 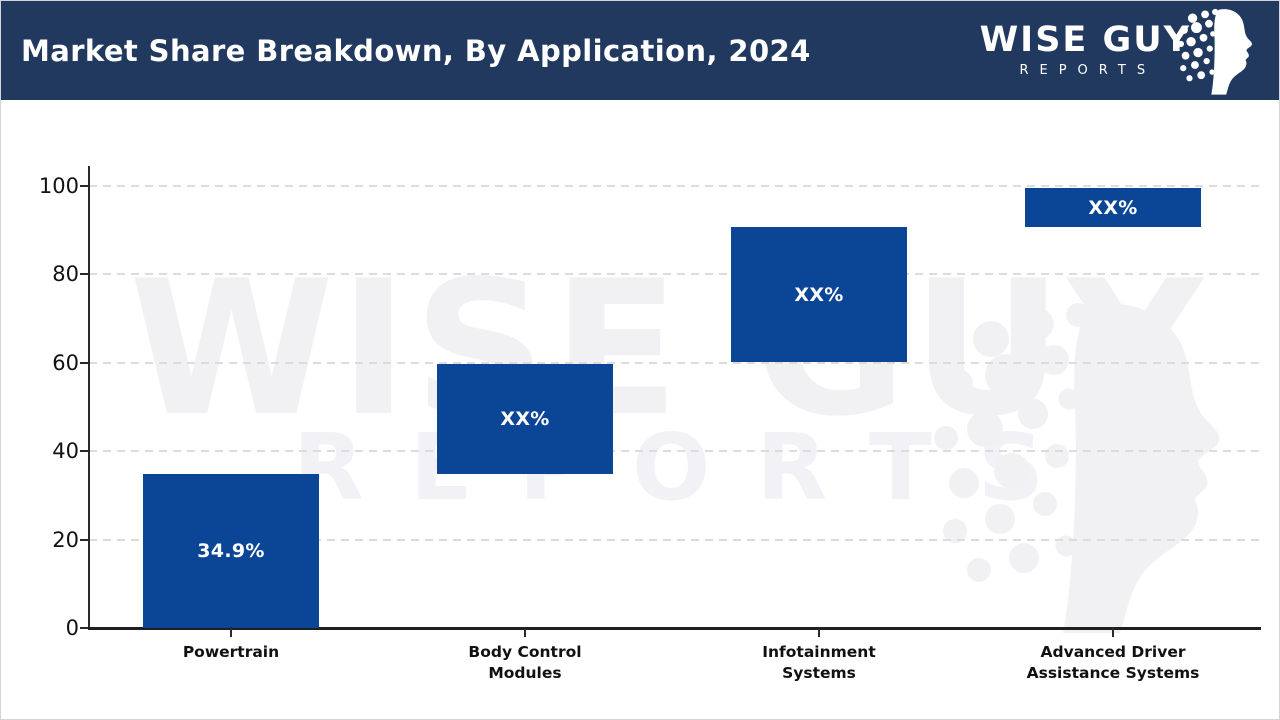 I want to click on bar-value-label: 34.9%, so click(x=231, y=550).